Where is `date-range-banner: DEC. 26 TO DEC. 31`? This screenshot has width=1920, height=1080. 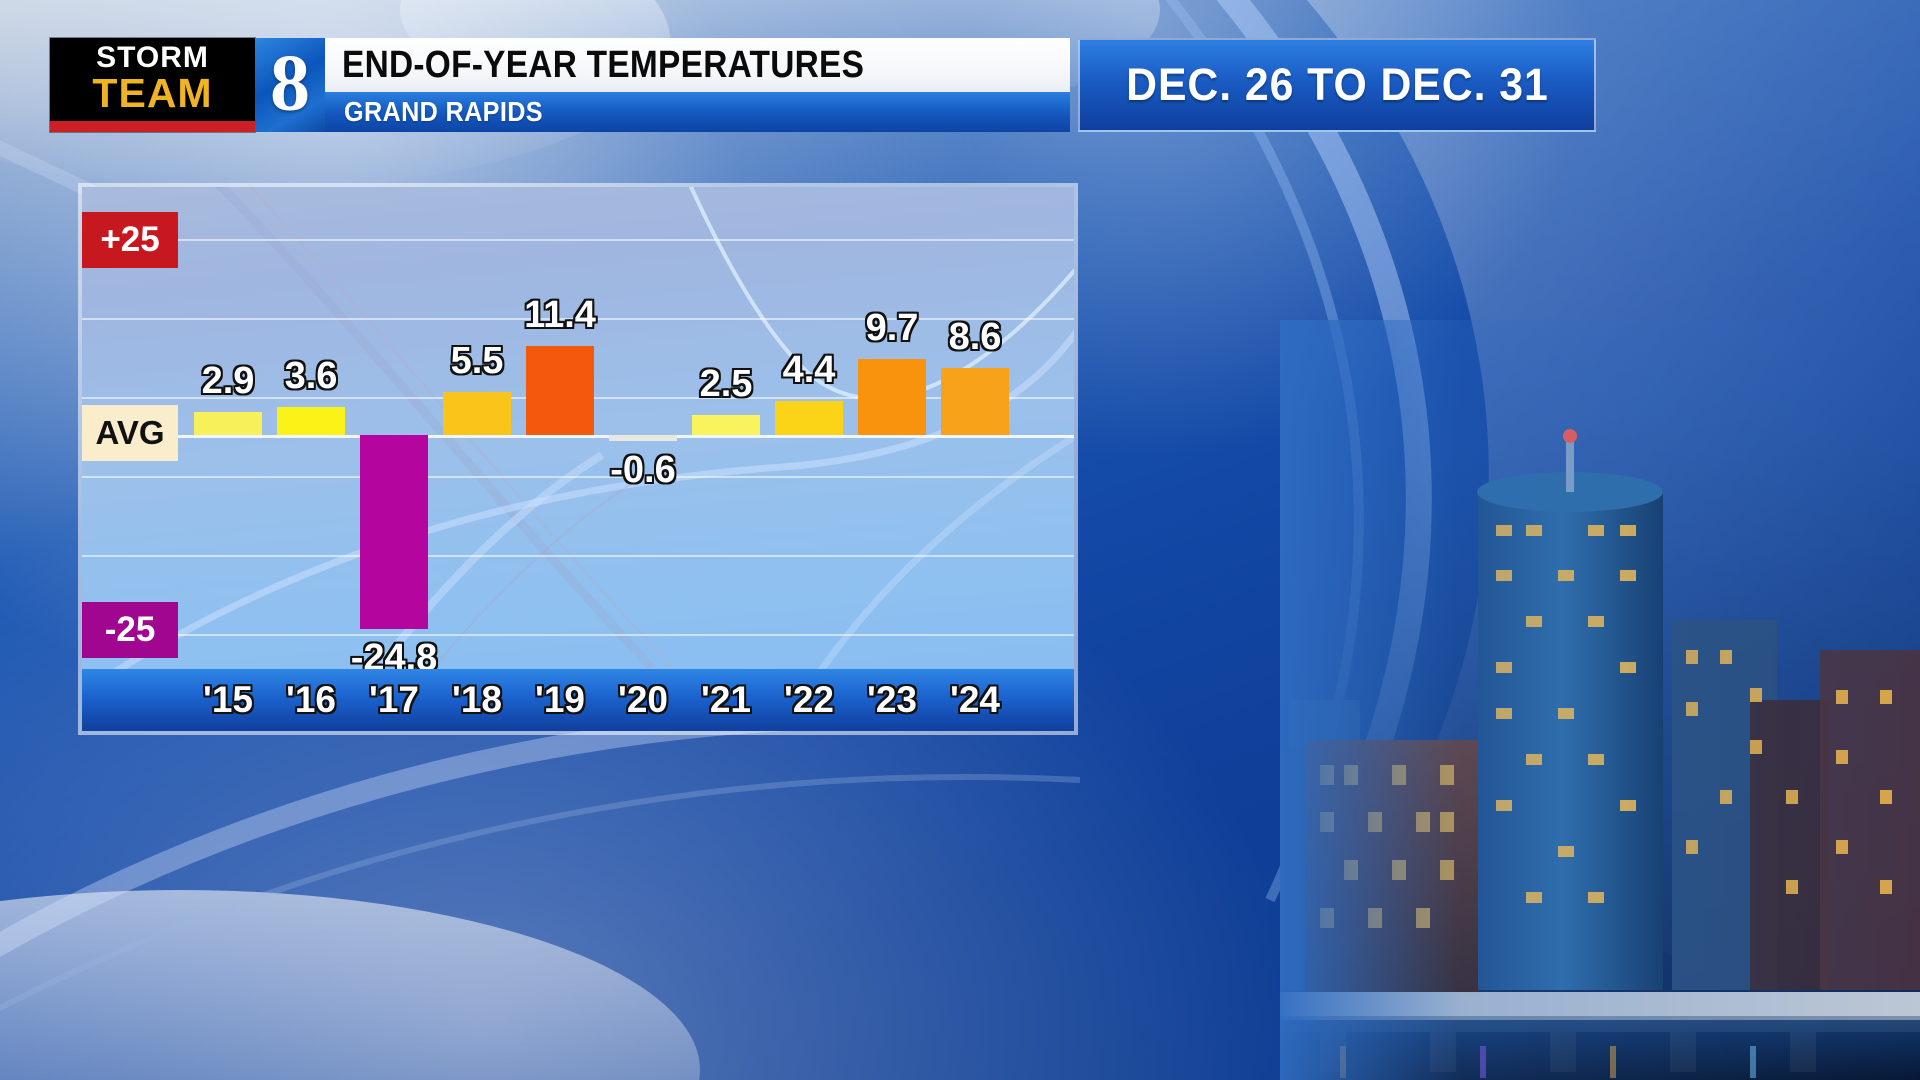 date-range-banner: DEC. 26 TO DEC. 31 is located at coordinates (1337, 85).